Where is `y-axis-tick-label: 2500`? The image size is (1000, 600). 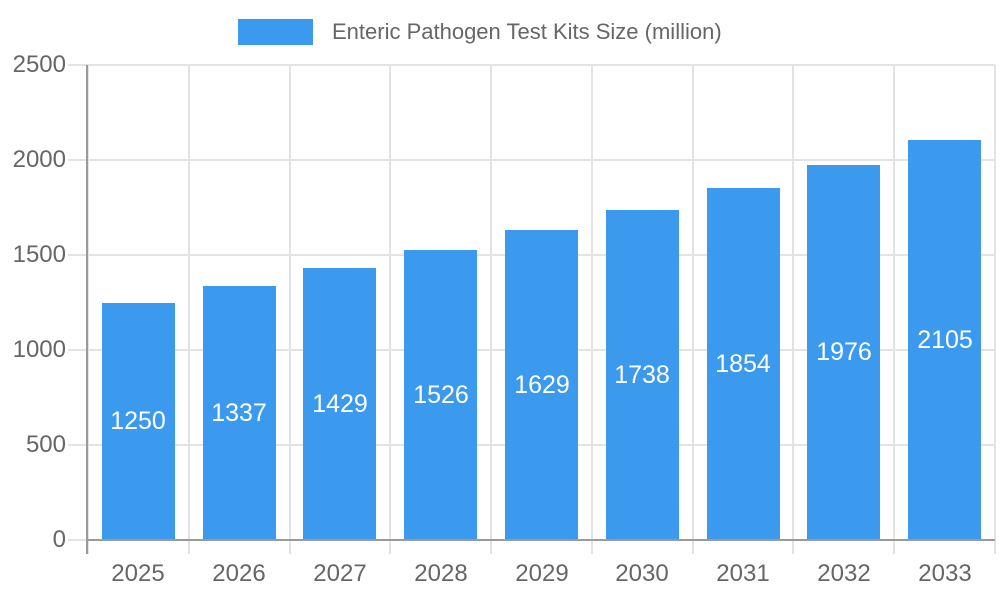 y-axis-tick-label: 2500 is located at coordinates (39, 64).